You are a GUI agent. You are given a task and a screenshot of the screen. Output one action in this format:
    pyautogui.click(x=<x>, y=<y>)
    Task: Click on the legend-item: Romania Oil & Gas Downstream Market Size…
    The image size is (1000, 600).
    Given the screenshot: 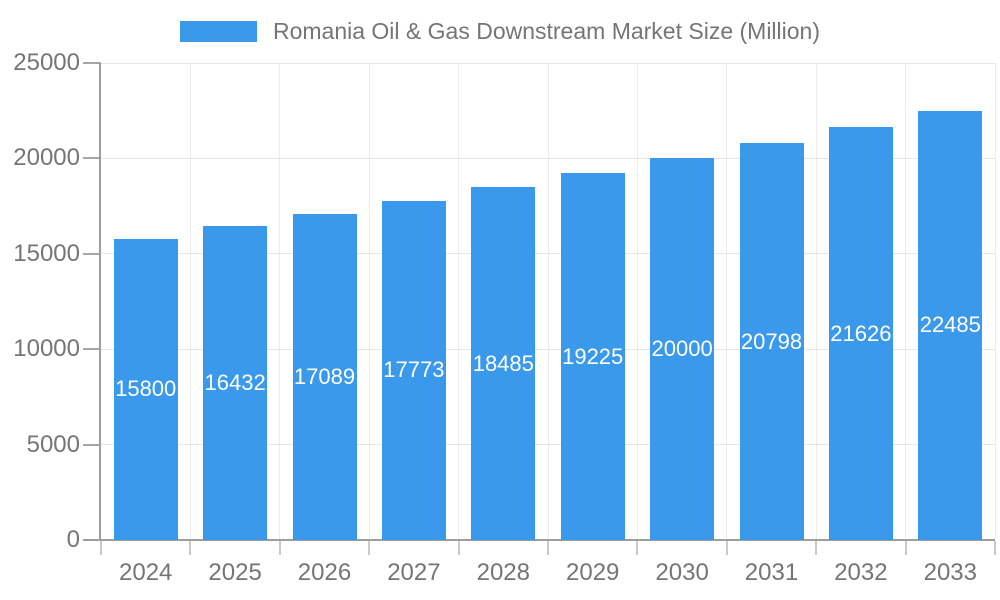 What is the action you would take?
    pyautogui.click(x=500, y=31)
    